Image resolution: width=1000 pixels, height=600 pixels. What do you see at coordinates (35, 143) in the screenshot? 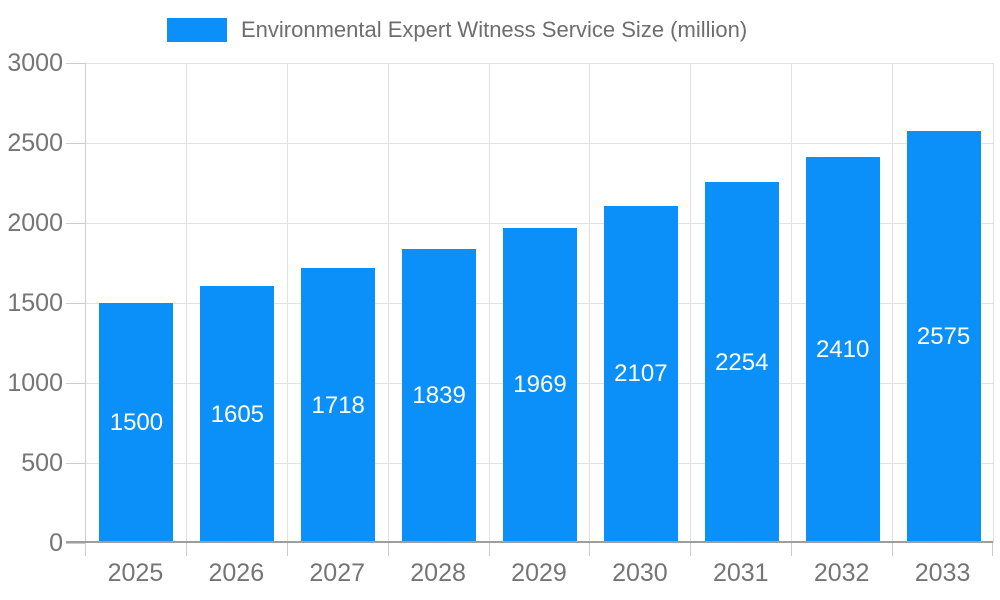
I see `y-tick-label: 2500` at bounding box center [35, 143].